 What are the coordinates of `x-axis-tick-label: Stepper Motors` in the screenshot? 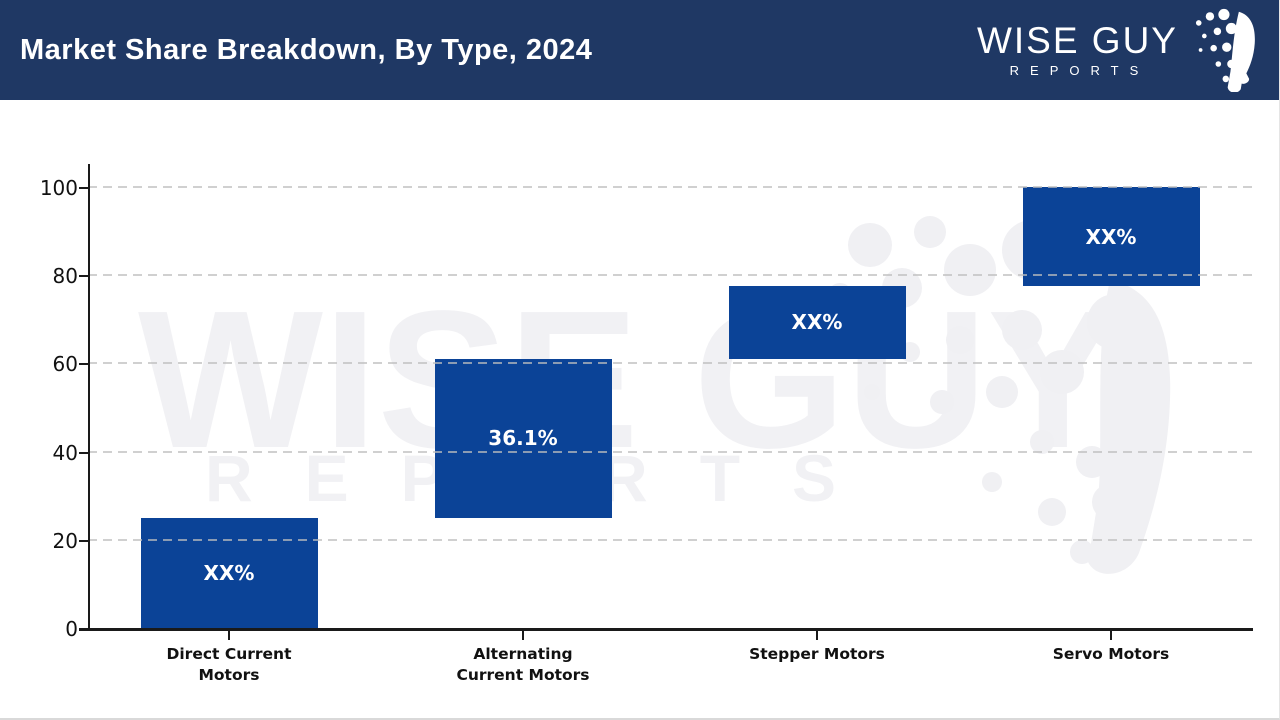 It's located at (817, 654).